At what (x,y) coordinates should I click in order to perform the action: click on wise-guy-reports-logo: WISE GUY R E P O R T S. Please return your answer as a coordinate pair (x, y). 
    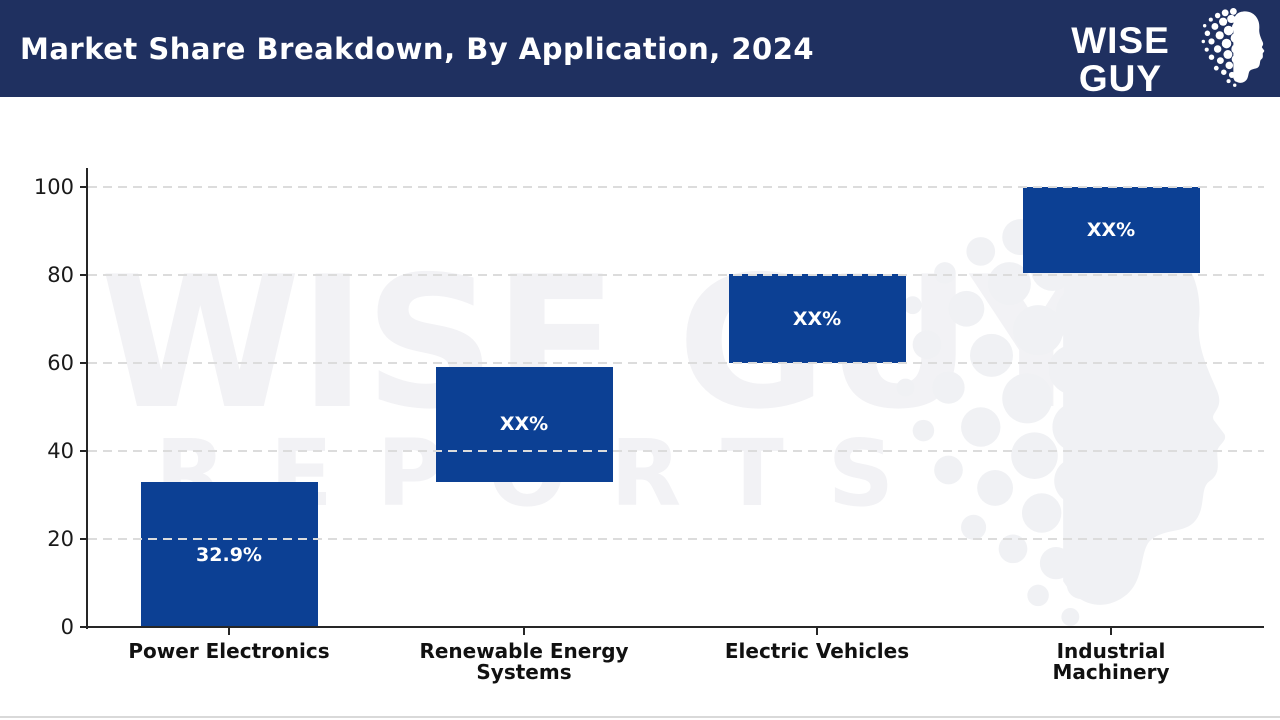
    Looking at the image, I should click on (1150, 68).